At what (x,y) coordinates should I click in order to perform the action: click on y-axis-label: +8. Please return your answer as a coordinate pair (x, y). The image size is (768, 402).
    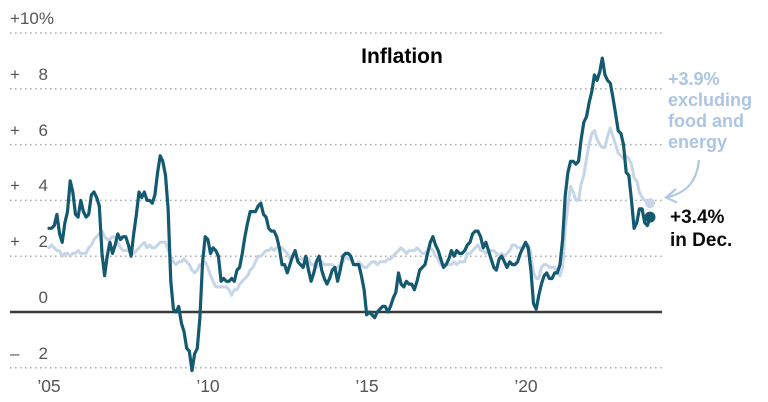
    Looking at the image, I should click on (29, 74).